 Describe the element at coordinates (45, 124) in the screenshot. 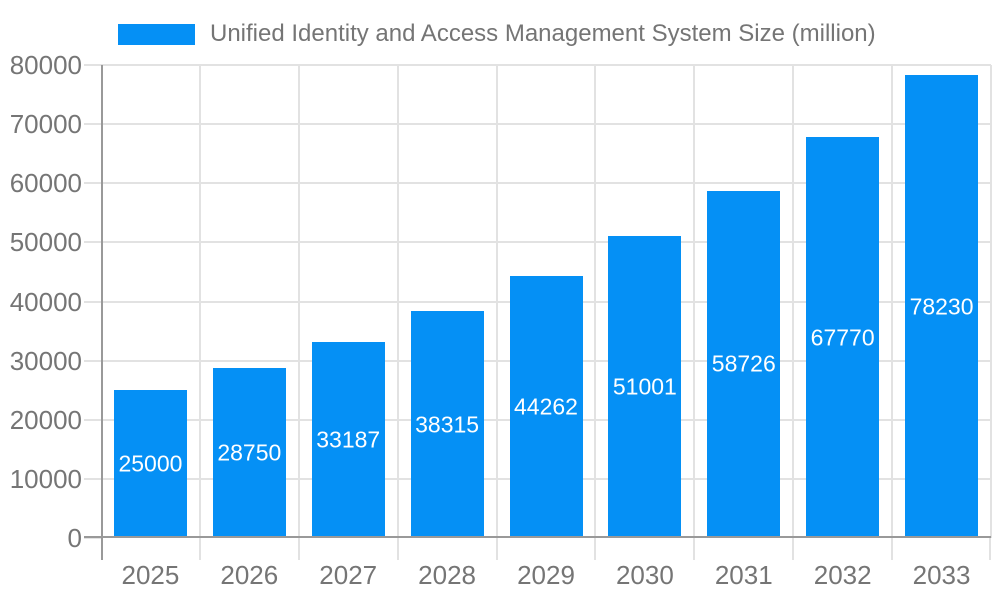

I see `y-axis-tick-label: 70000` at that location.